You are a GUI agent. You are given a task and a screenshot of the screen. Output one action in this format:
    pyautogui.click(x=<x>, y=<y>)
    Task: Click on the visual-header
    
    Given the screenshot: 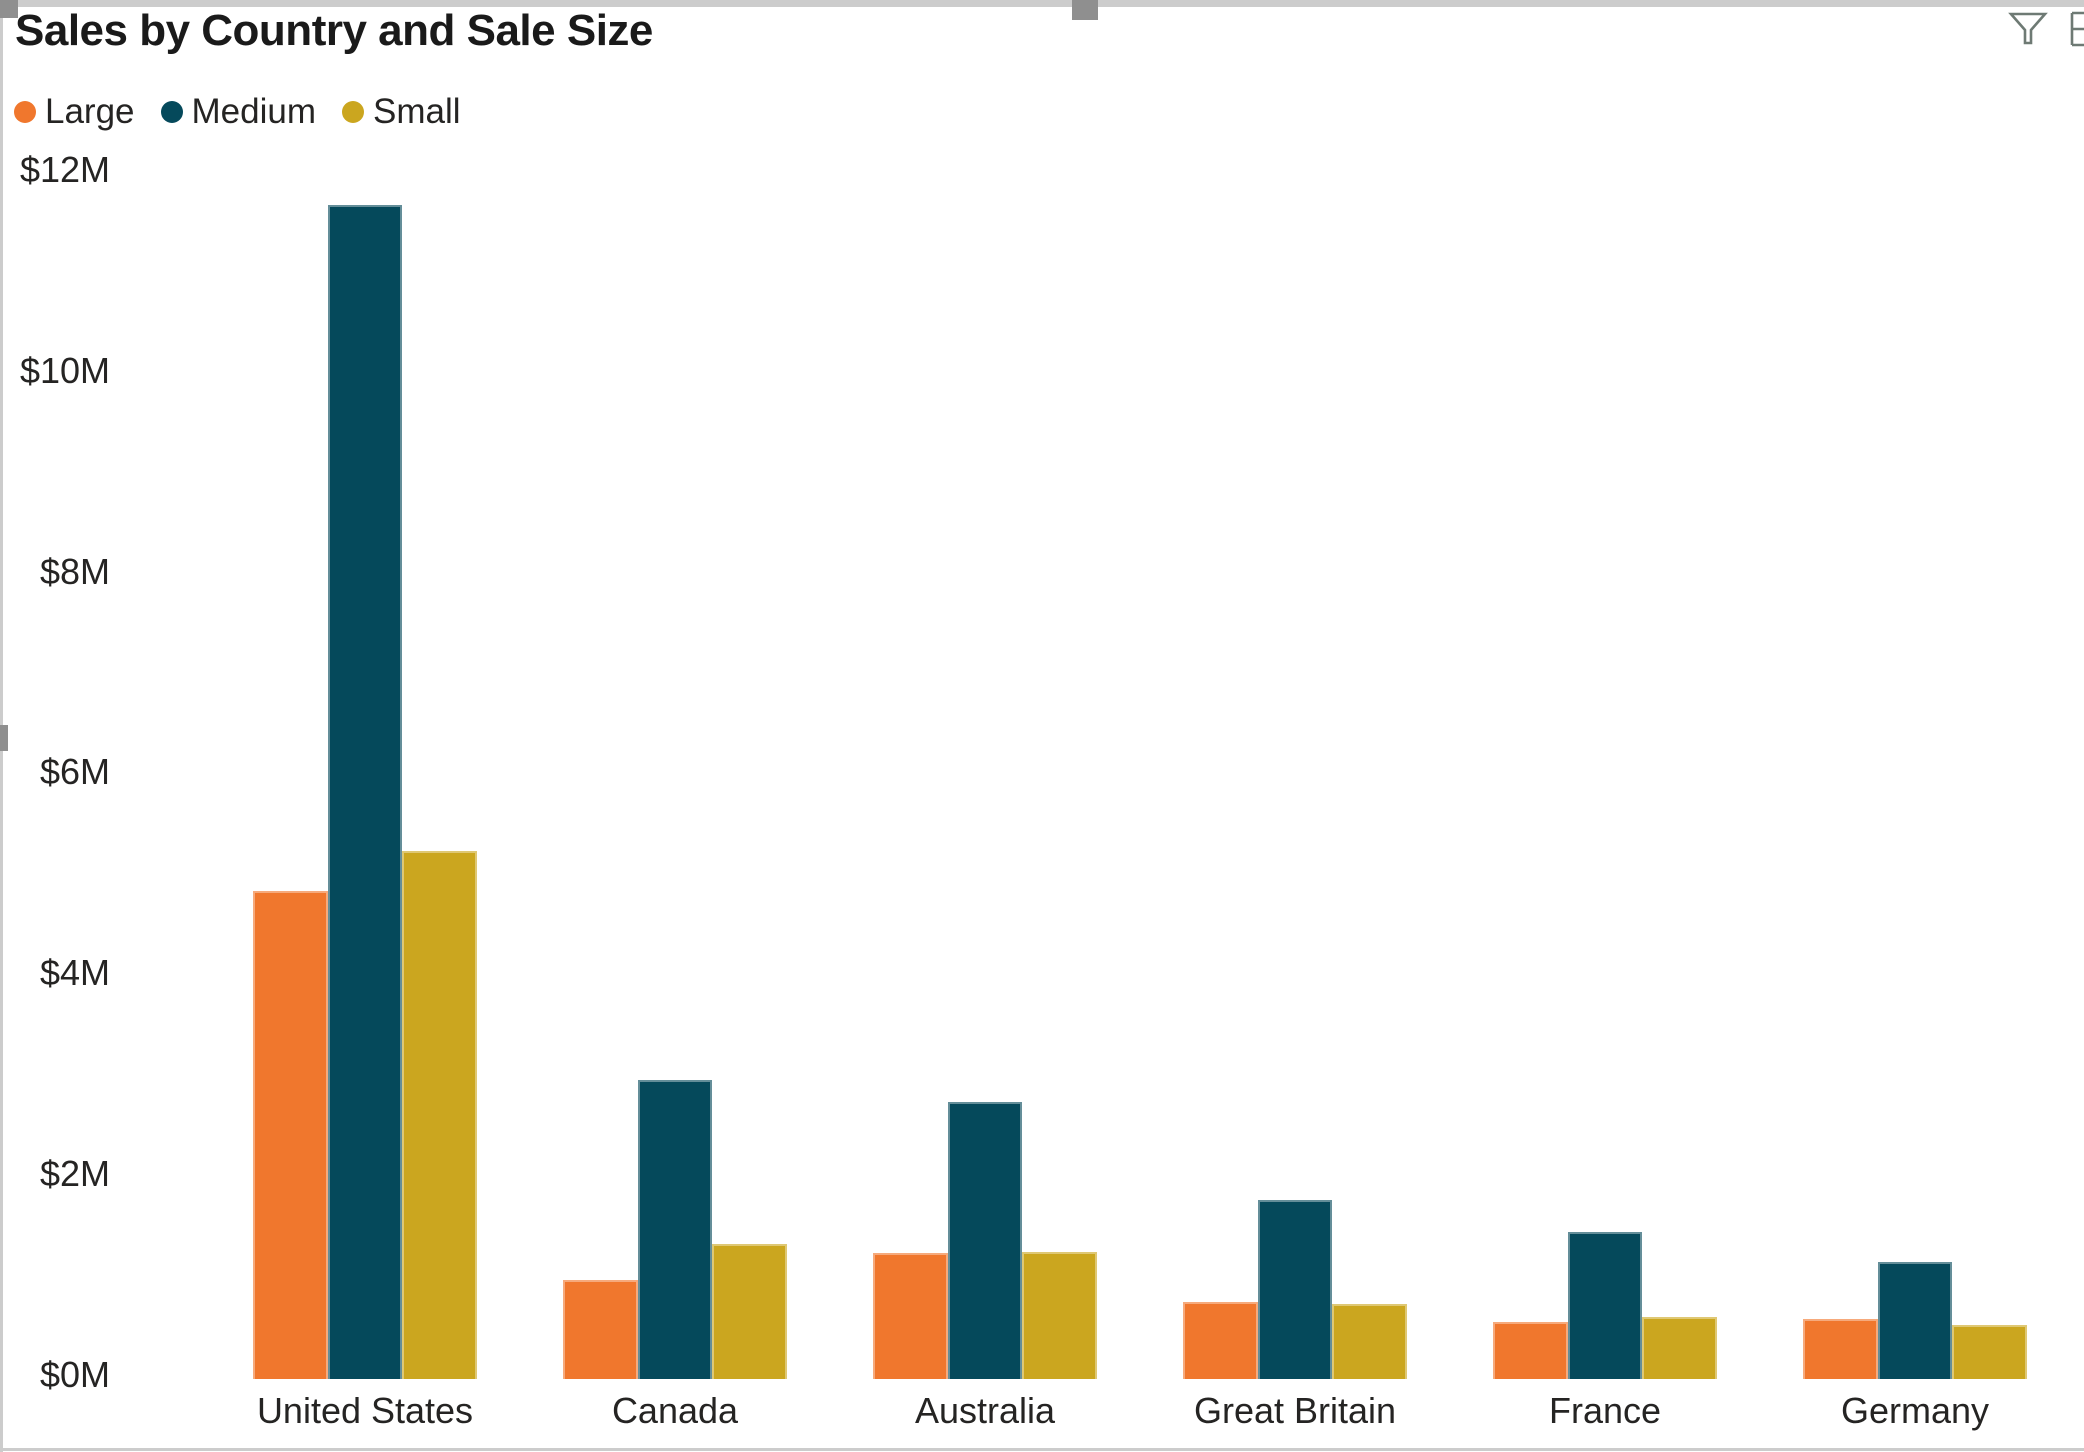 What is the action you would take?
    pyautogui.click(x=2046, y=29)
    